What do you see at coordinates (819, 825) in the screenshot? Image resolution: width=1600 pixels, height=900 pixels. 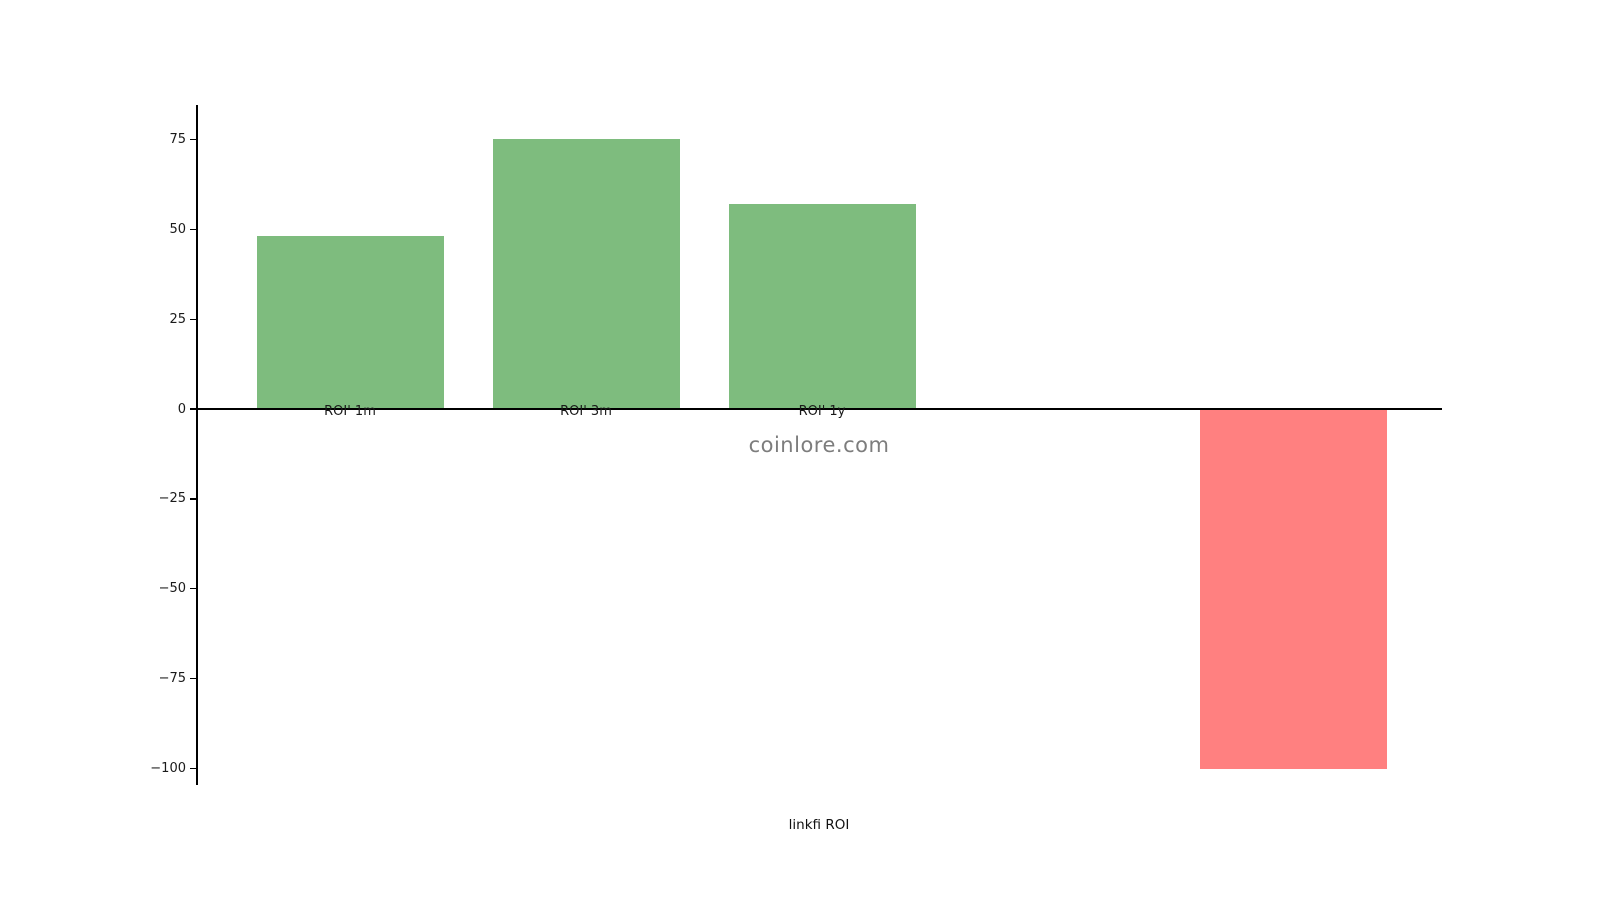 I see `chart-title: linkfi ROI` at bounding box center [819, 825].